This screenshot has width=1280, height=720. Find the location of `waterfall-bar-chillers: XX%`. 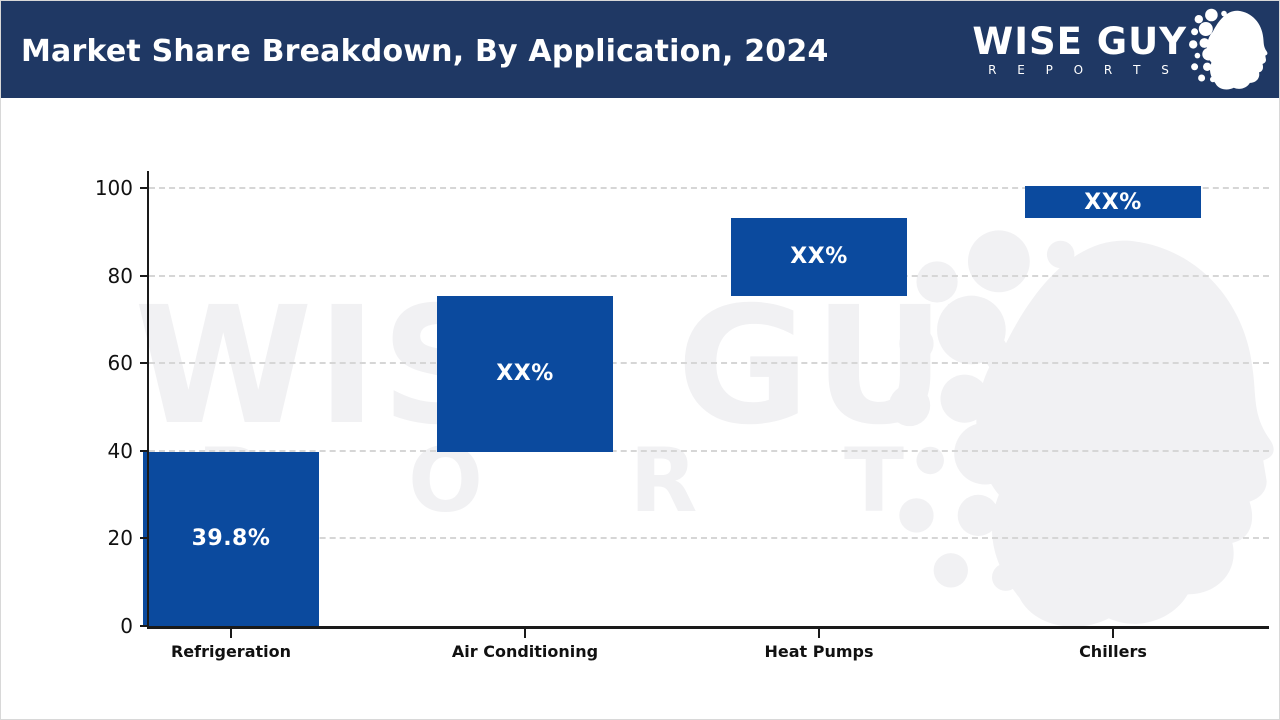

waterfall-bar-chillers: XX% is located at coordinates (1113, 202).